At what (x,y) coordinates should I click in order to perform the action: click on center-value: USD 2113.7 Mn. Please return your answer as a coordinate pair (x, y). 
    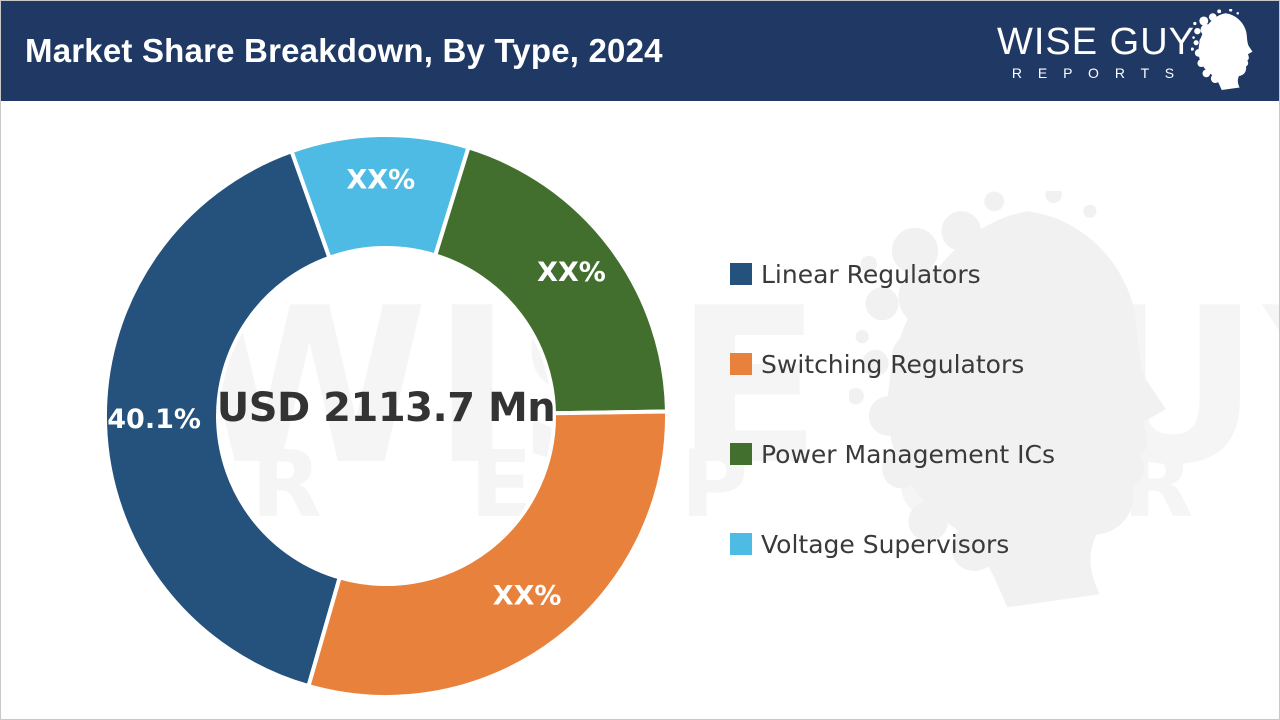
    Looking at the image, I should click on (386, 408).